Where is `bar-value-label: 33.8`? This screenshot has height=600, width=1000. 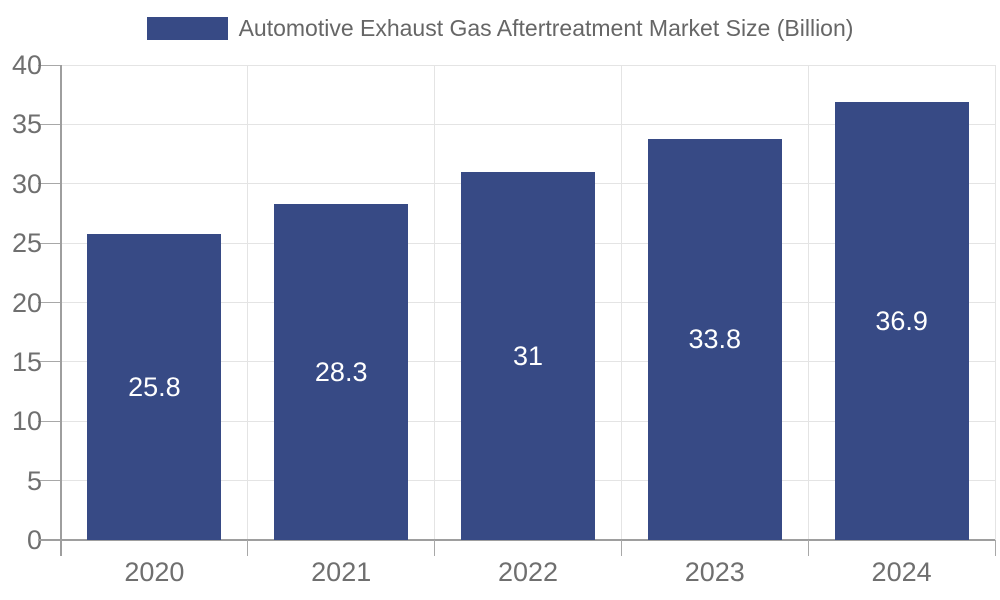
bar-value-label: 33.8 is located at coordinates (715, 339).